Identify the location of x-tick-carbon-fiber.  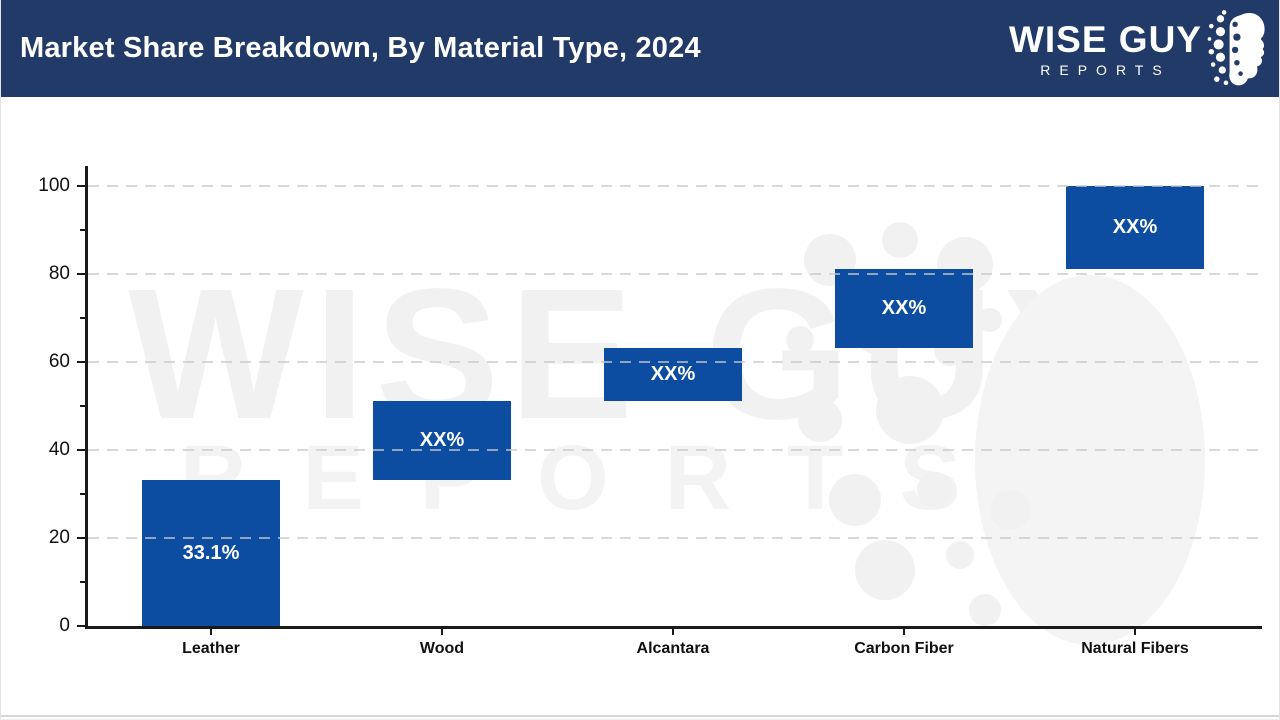
(904, 631).